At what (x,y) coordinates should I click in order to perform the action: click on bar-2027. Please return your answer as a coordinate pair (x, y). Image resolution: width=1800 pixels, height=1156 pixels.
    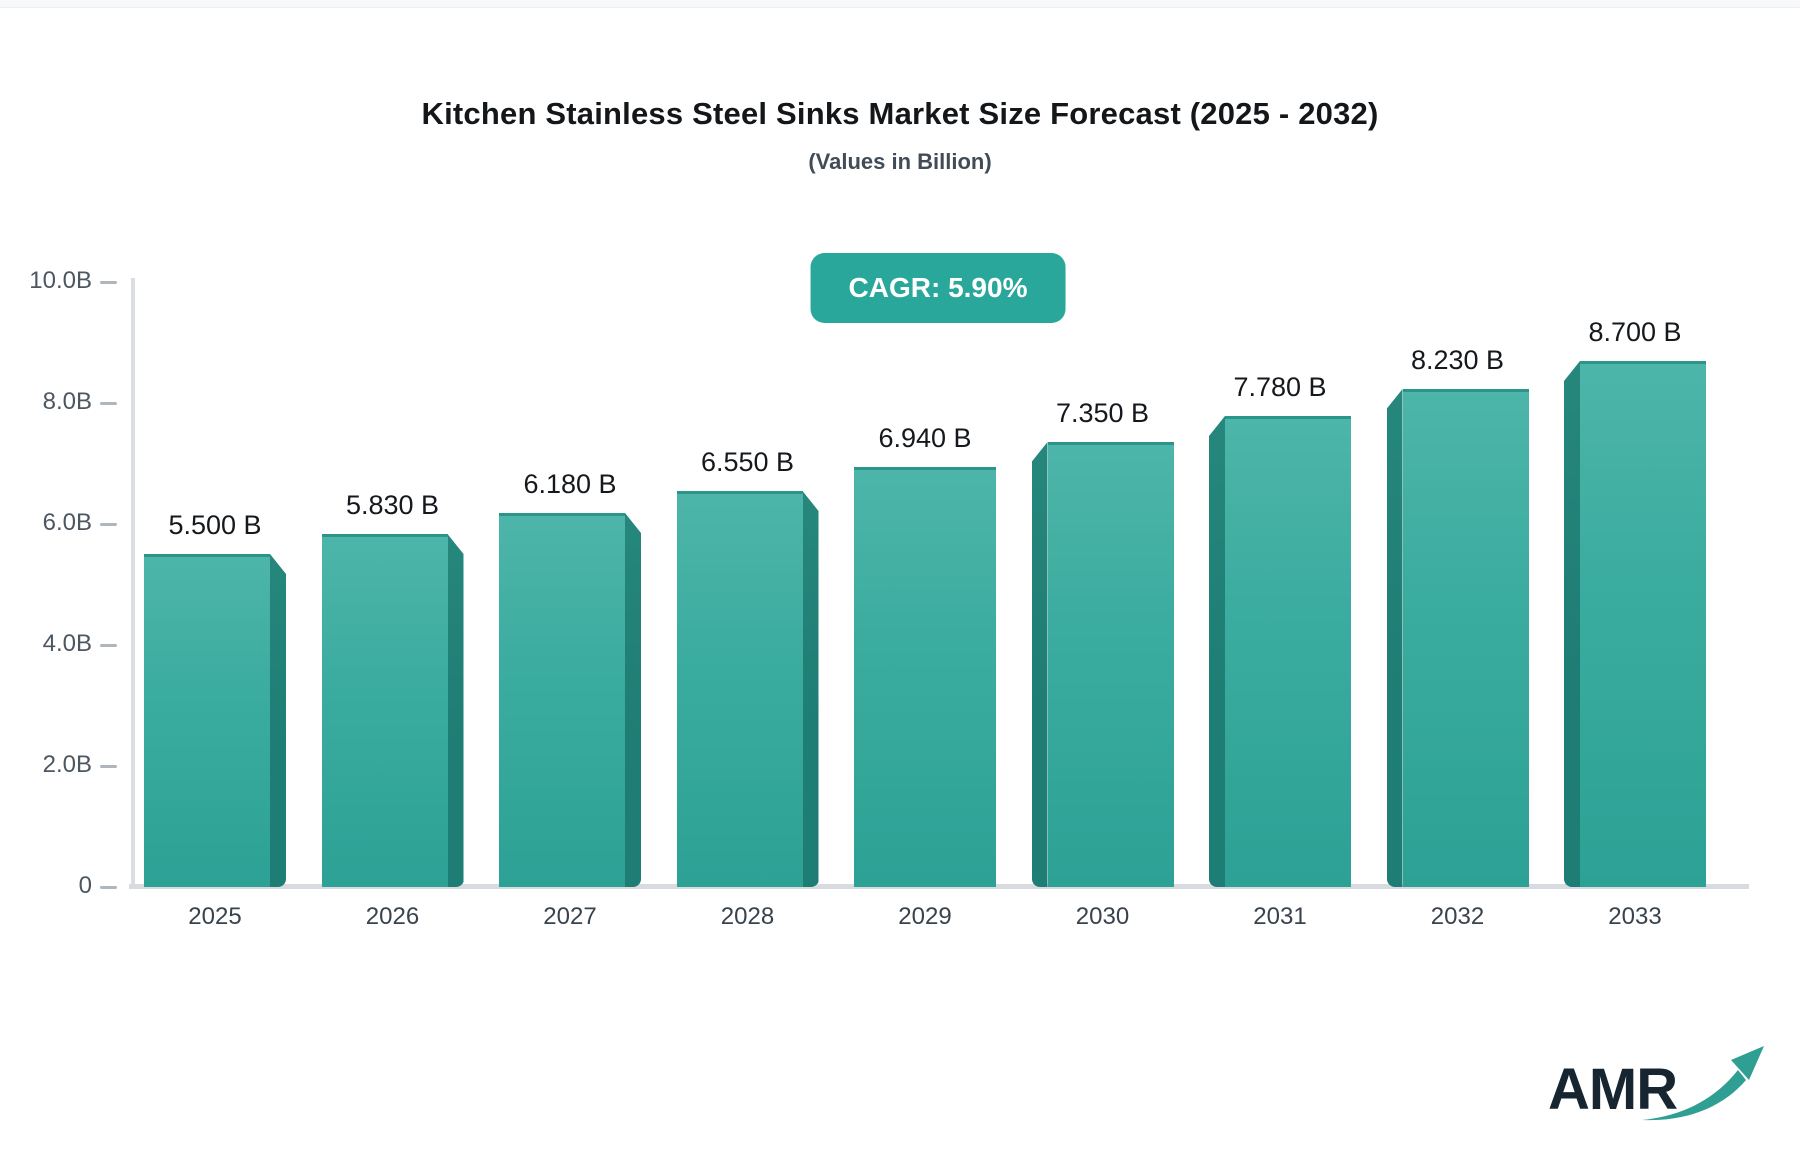
    Looking at the image, I should click on (570, 700).